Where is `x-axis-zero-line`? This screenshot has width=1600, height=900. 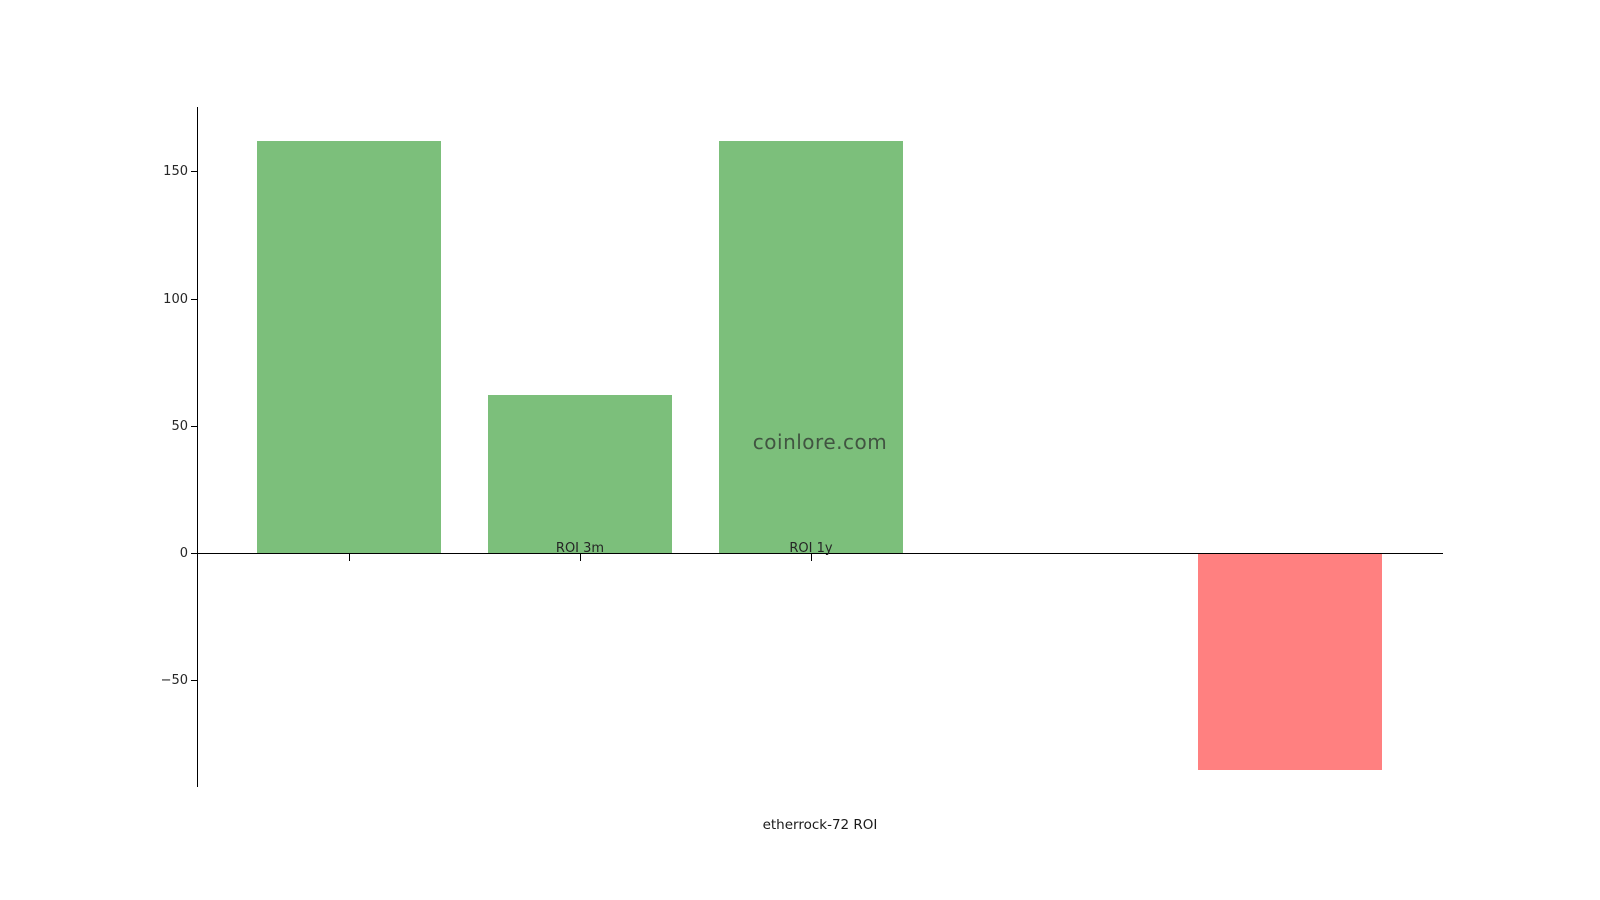
x-axis-zero-line is located at coordinates (820, 553).